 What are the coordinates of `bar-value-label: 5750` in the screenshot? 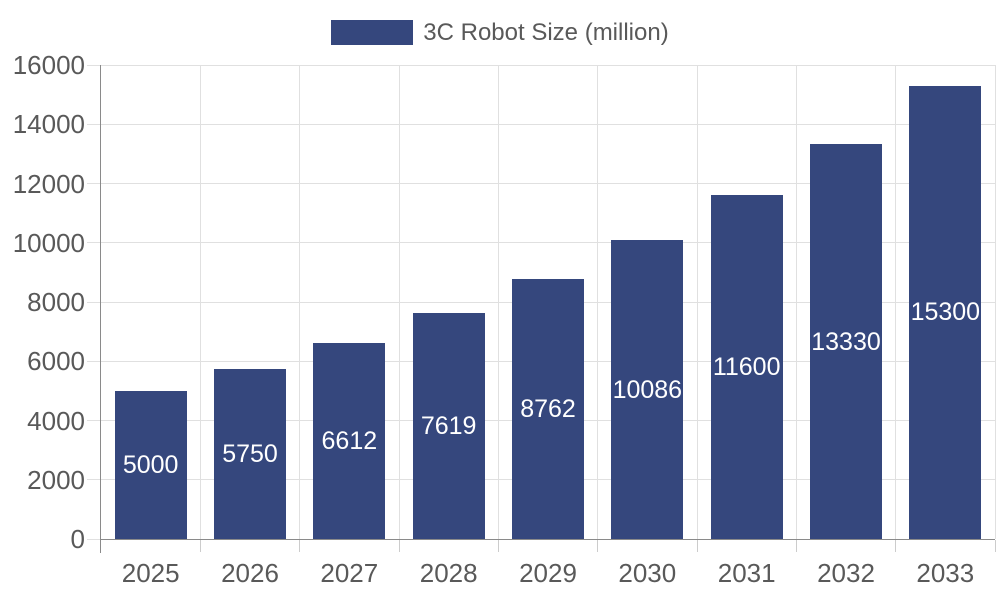 It's located at (250, 453).